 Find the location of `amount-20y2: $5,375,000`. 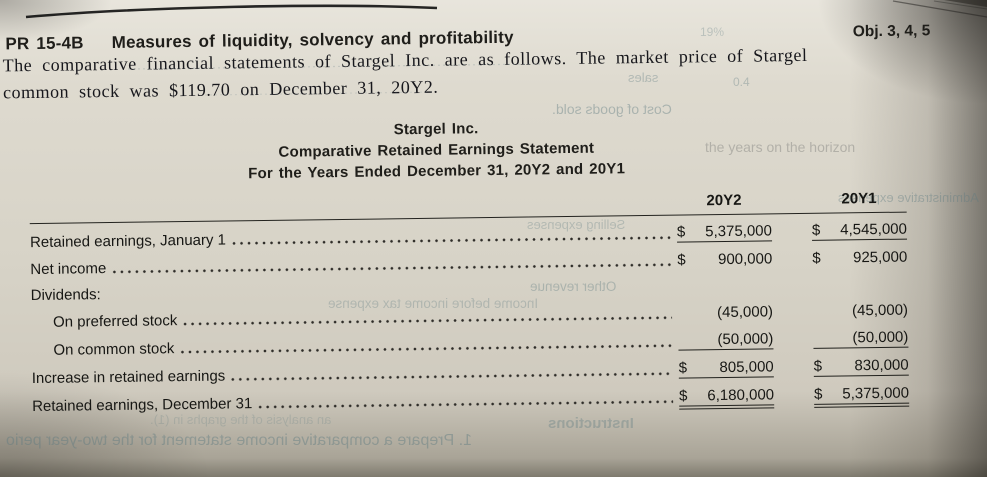

amount-20y2: $5,375,000 is located at coordinates (724, 232).